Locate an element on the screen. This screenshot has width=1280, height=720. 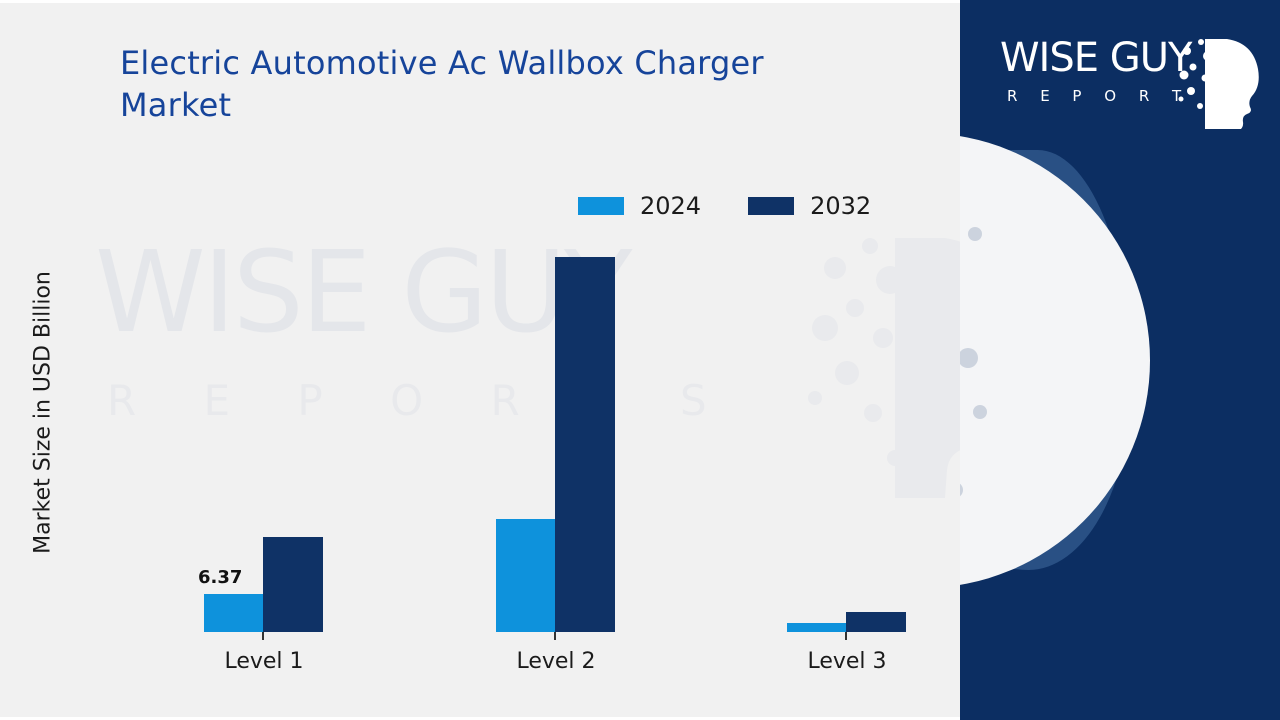
bar-level-1-2032 is located at coordinates (293, 584).